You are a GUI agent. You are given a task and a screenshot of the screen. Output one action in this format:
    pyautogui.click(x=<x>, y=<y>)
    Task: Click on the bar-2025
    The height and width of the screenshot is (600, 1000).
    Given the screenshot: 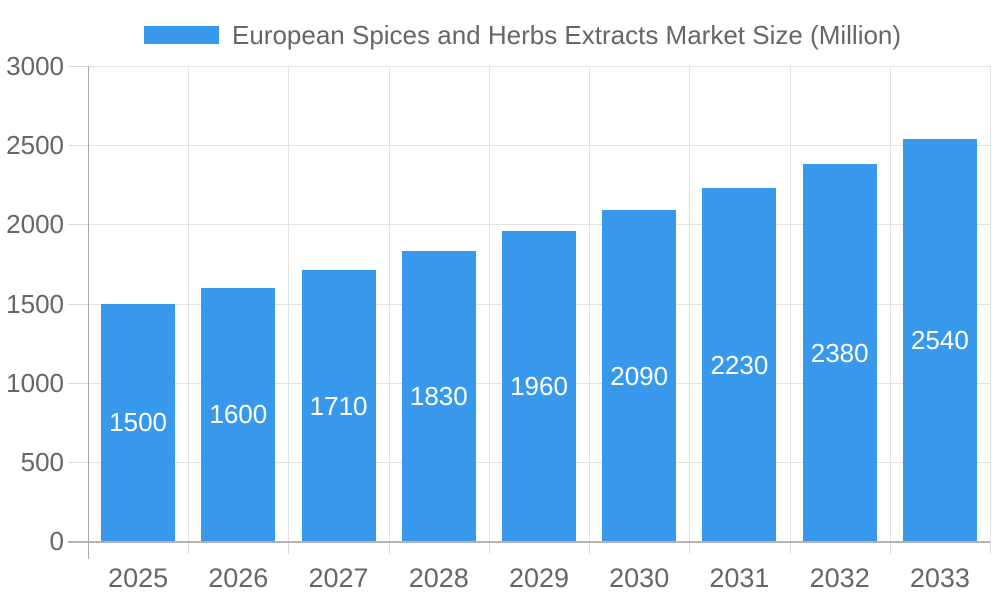 What is the action you would take?
    pyautogui.click(x=138, y=422)
    